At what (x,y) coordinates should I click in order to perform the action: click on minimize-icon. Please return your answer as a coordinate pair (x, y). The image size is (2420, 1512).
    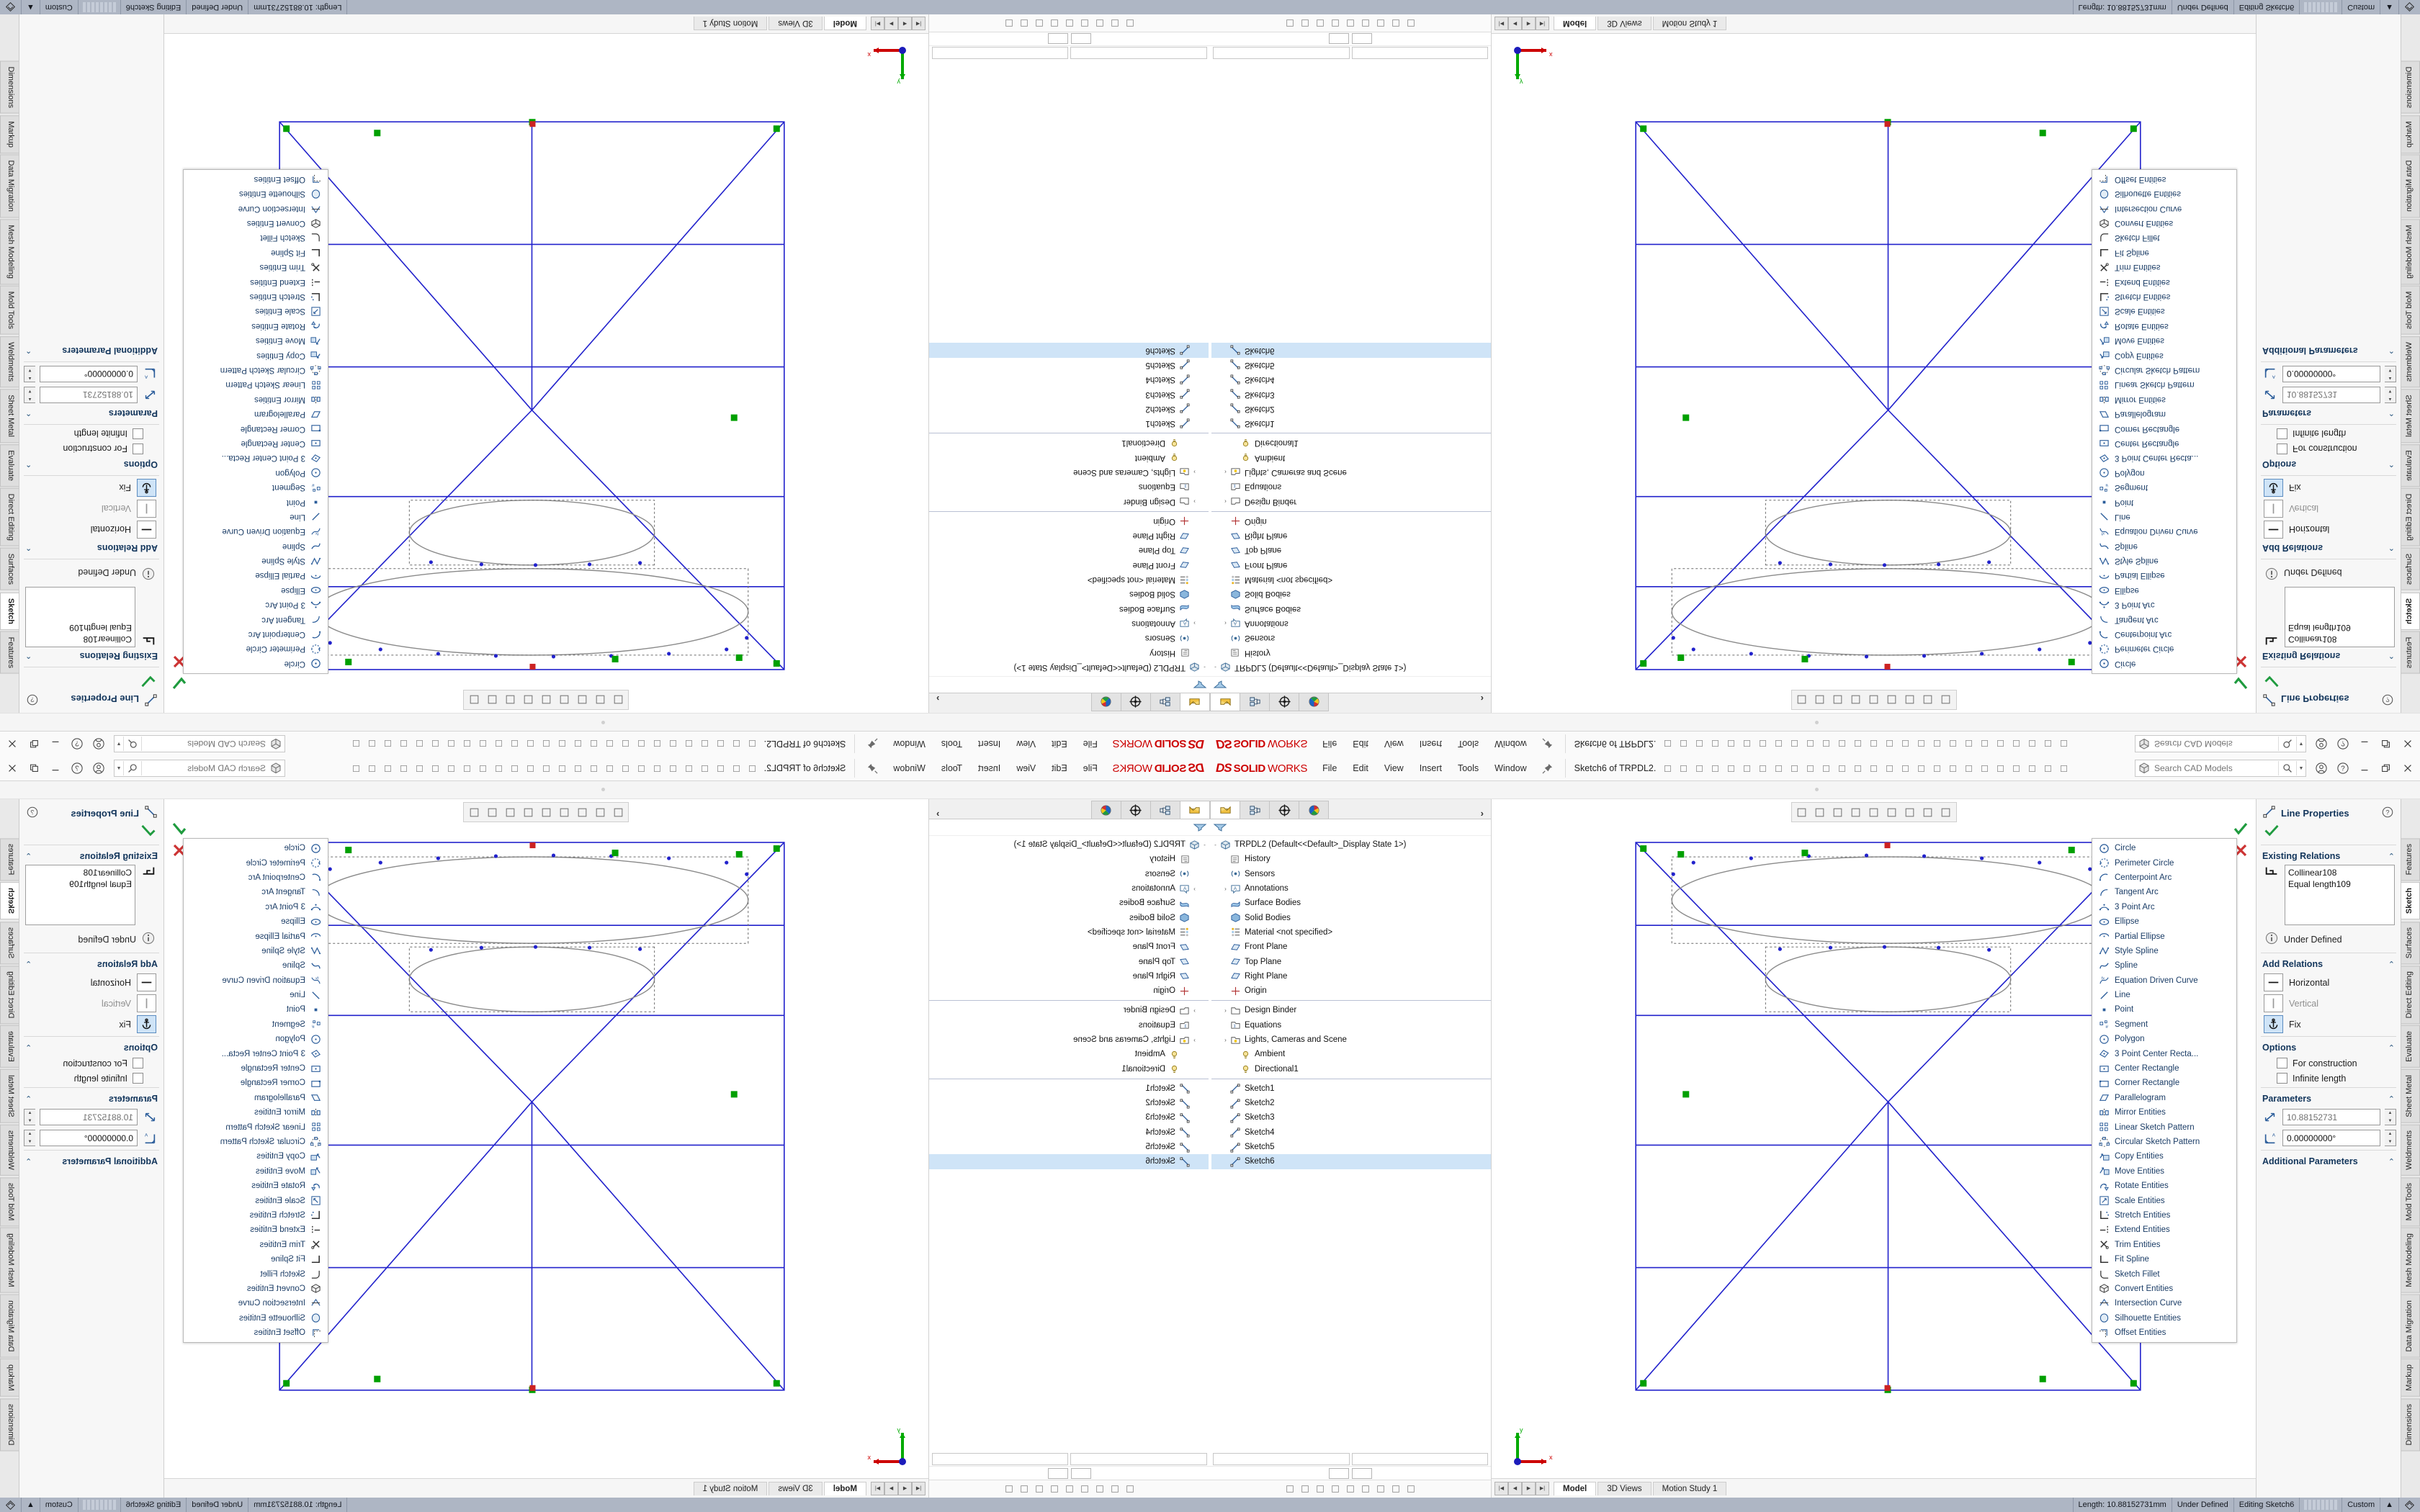
    Looking at the image, I should click on (55, 743).